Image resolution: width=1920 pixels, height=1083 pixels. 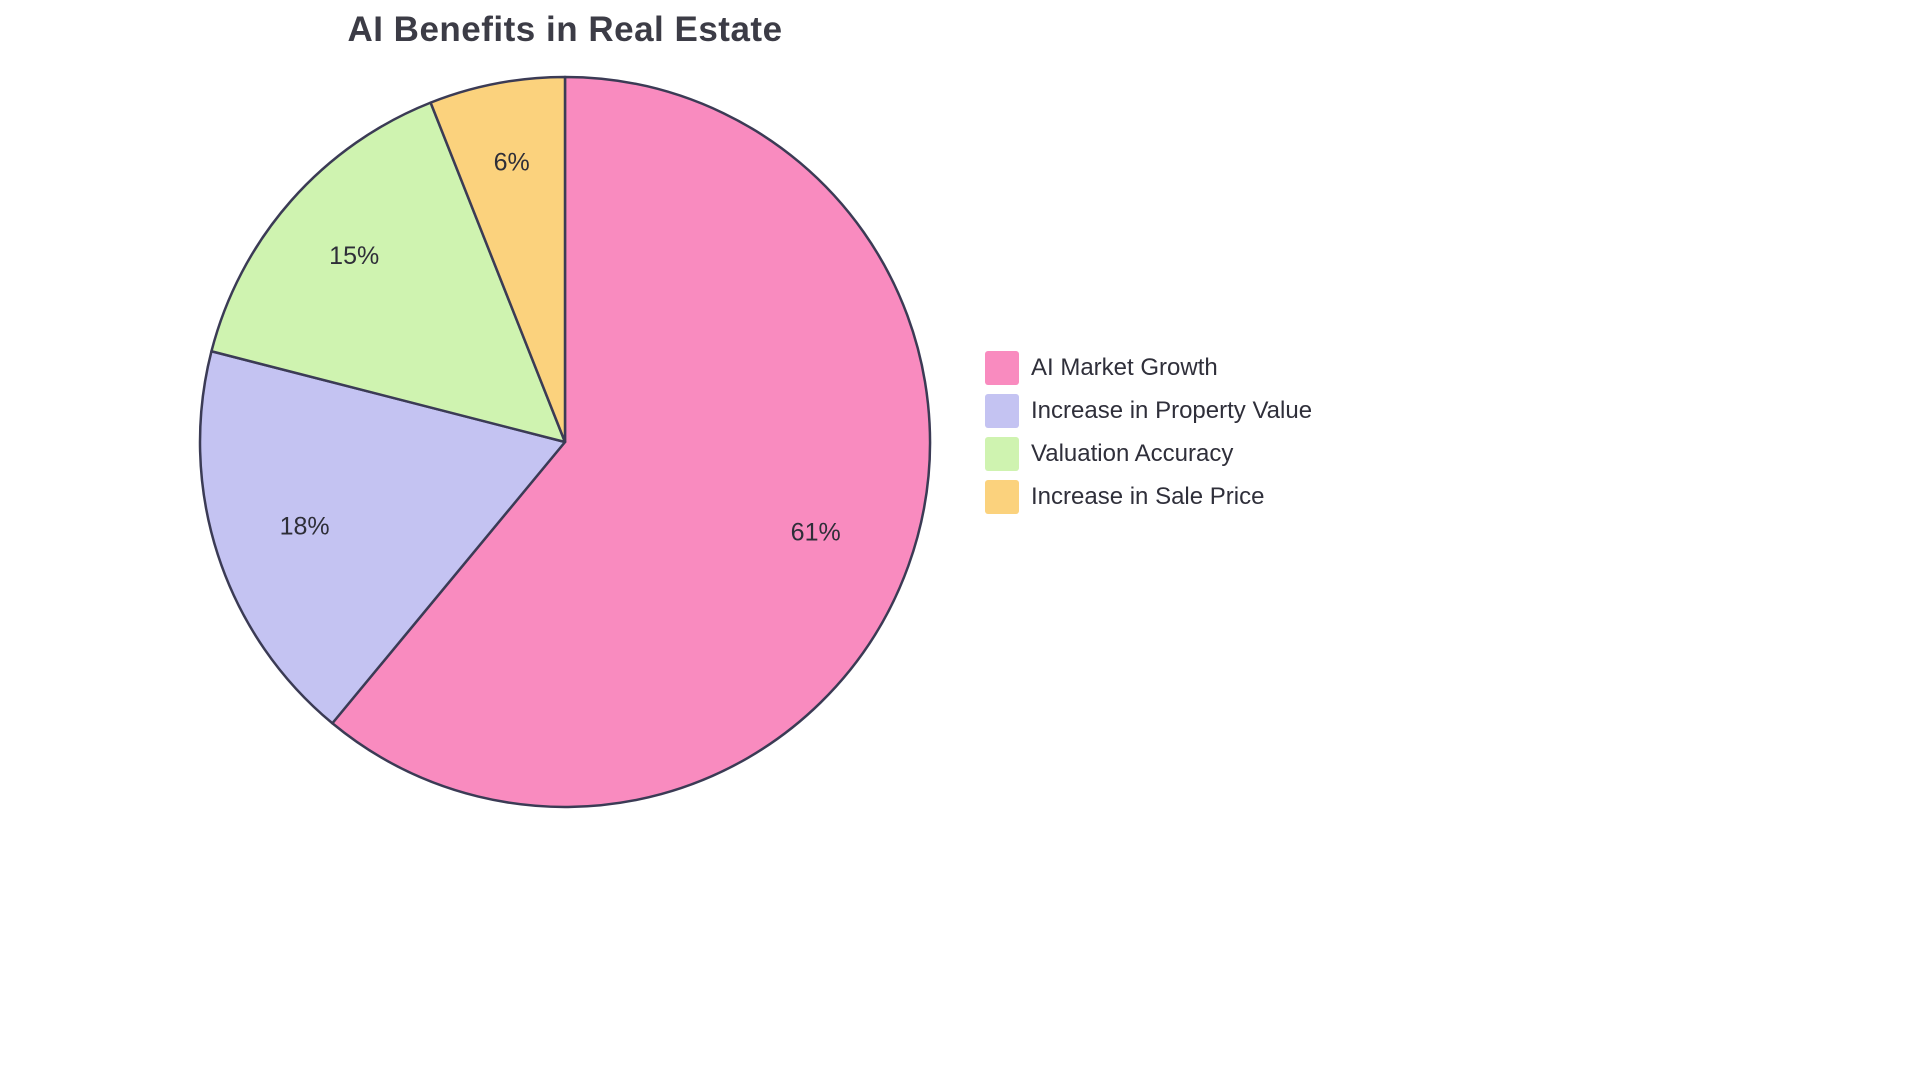 I want to click on legend-item: Increase in Property Value, so click(x=1148, y=411).